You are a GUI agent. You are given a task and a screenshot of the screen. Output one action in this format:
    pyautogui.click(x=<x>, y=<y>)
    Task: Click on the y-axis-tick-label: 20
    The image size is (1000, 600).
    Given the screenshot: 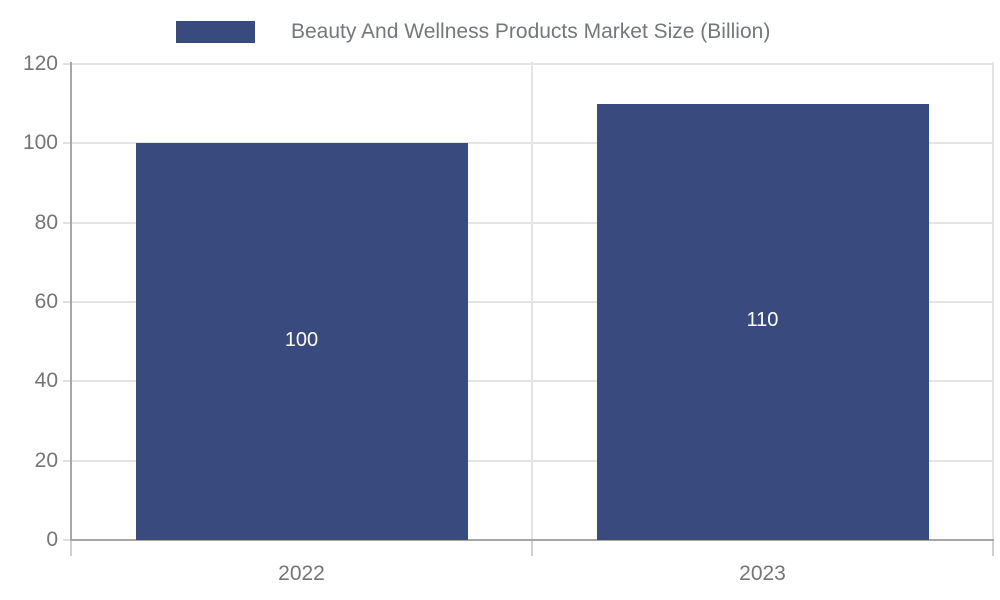 What is the action you would take?
    pyautogui.click(x=46, y=460)
    